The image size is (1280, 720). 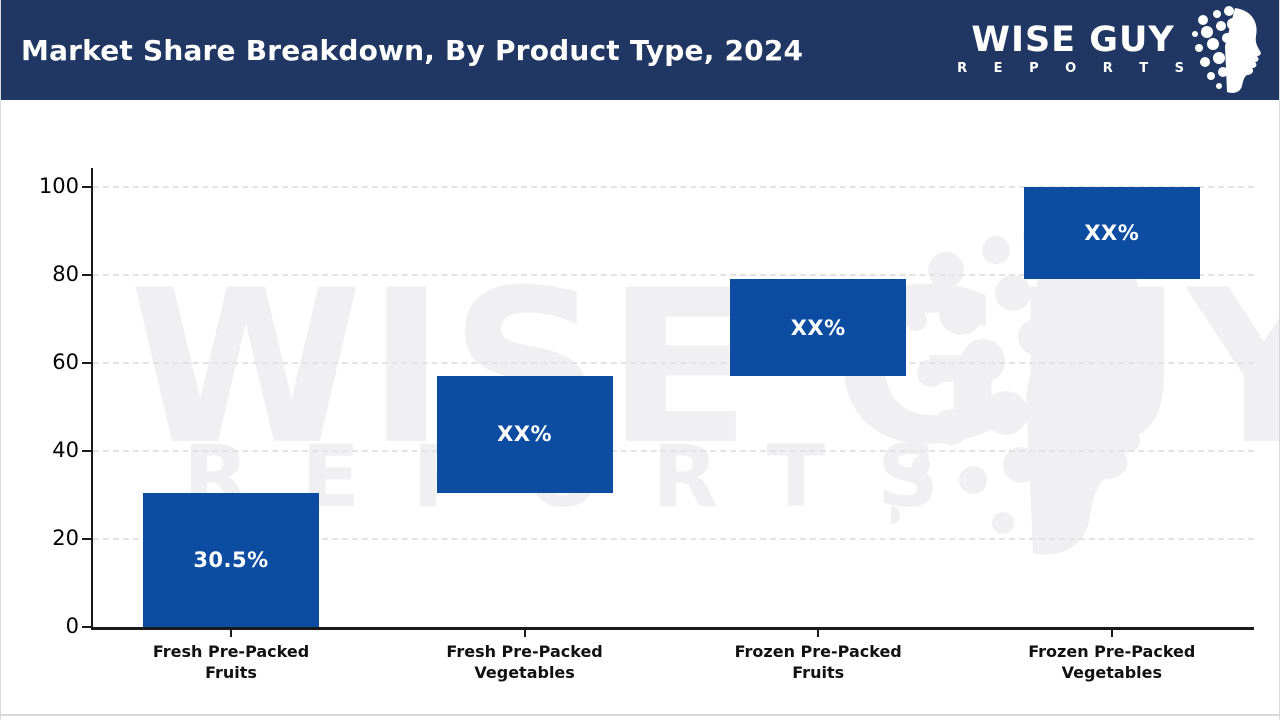 What do you see at coordinates (1076, 68) in the screenshot?
I see `logo-text-reports: R E P O R T S` at bounding box center [1076, 68].